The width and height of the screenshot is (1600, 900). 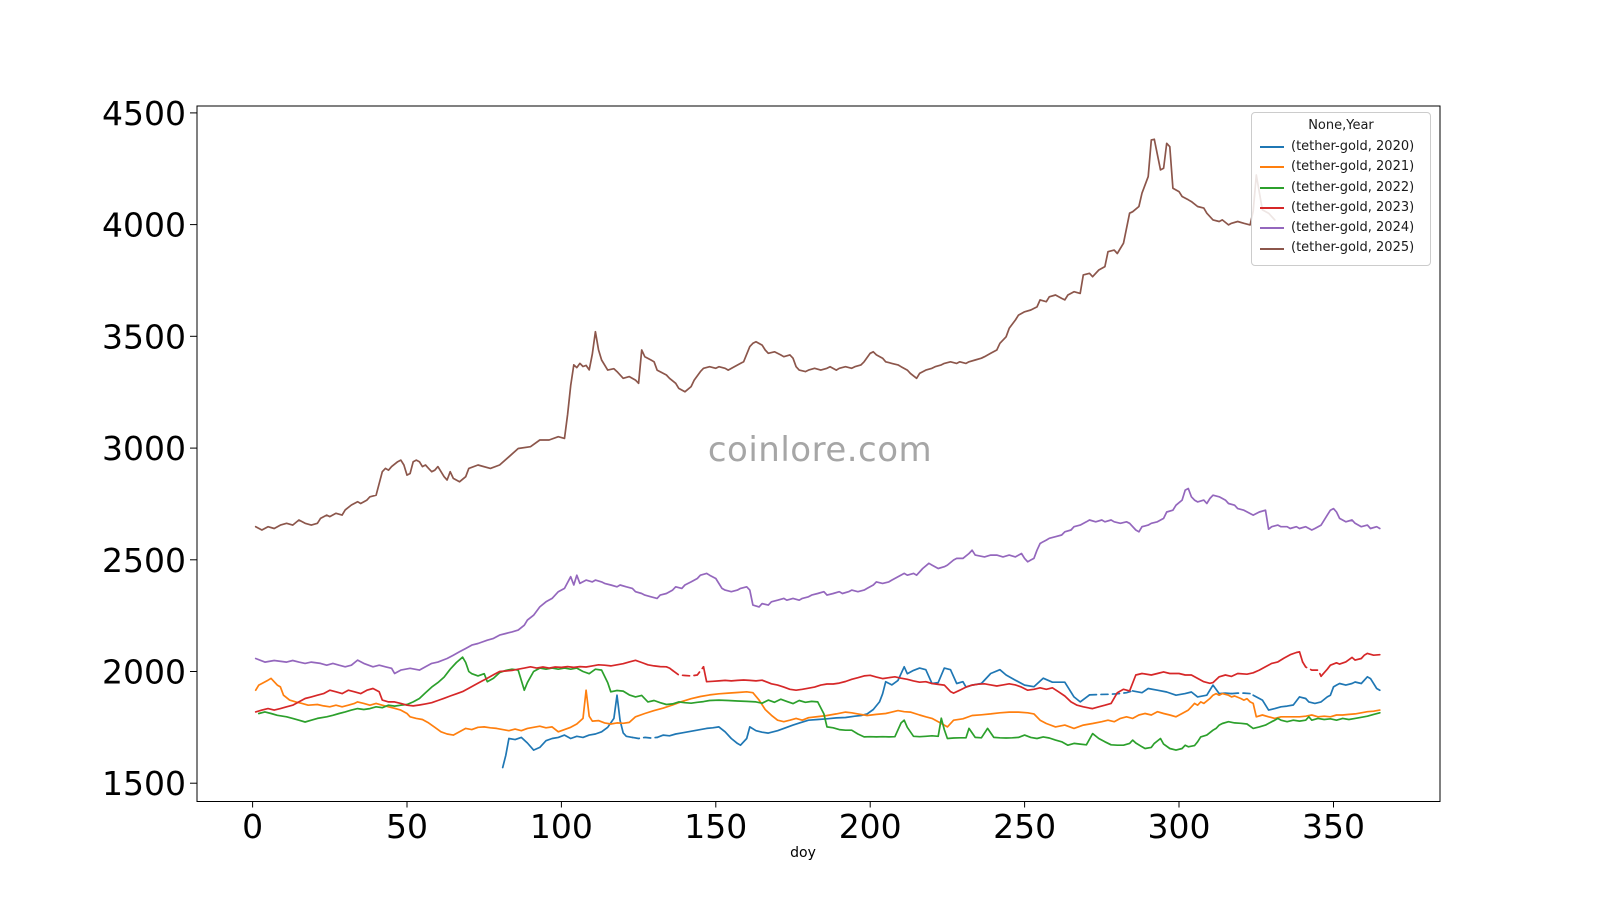 What do you see at coordinates (1272, 208) in the screenshot?
I see `legend-line-swatch-2023` at bounding box center [1272, 208].